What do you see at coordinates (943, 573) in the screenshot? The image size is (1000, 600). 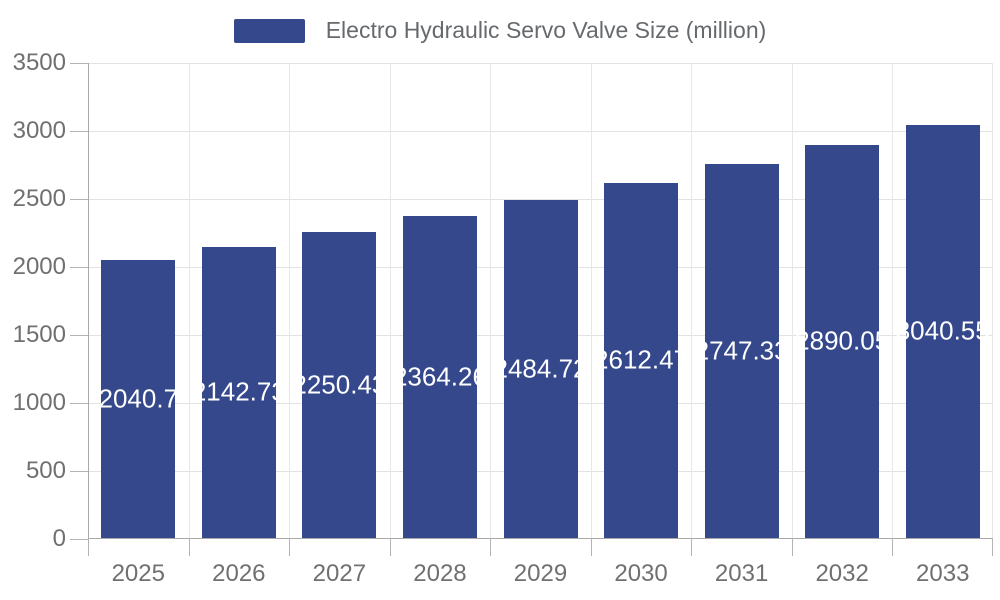 I see `x-axis-label-2033: 2033` at bounding box center [943, 573].